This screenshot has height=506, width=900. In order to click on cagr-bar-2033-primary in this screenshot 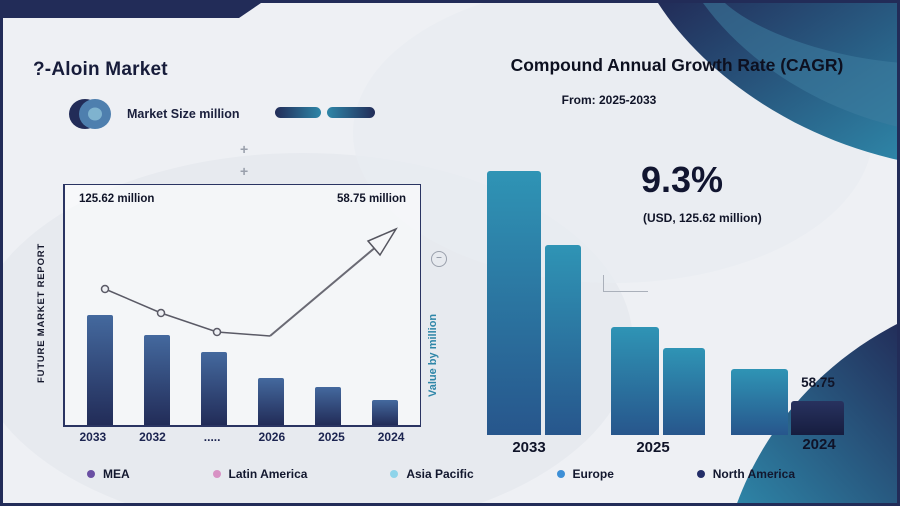, I will do `click(514, 303)`.